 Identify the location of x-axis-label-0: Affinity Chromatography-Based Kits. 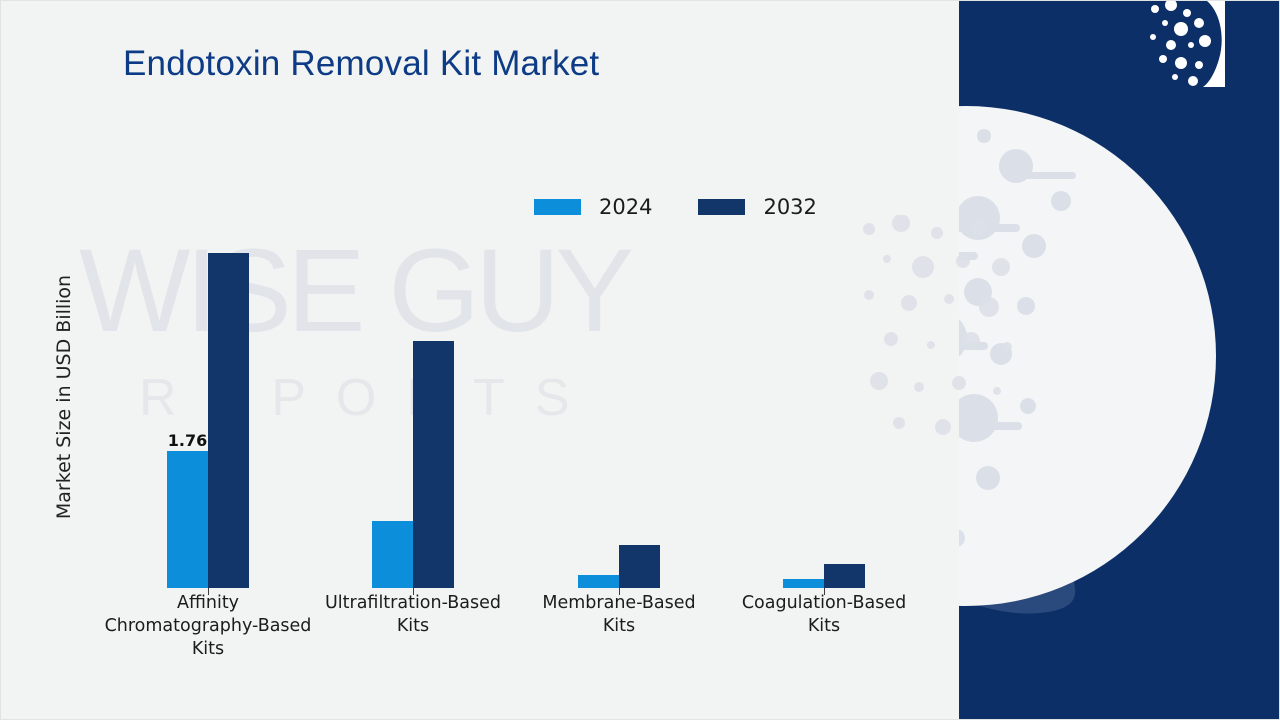
(208, 626).